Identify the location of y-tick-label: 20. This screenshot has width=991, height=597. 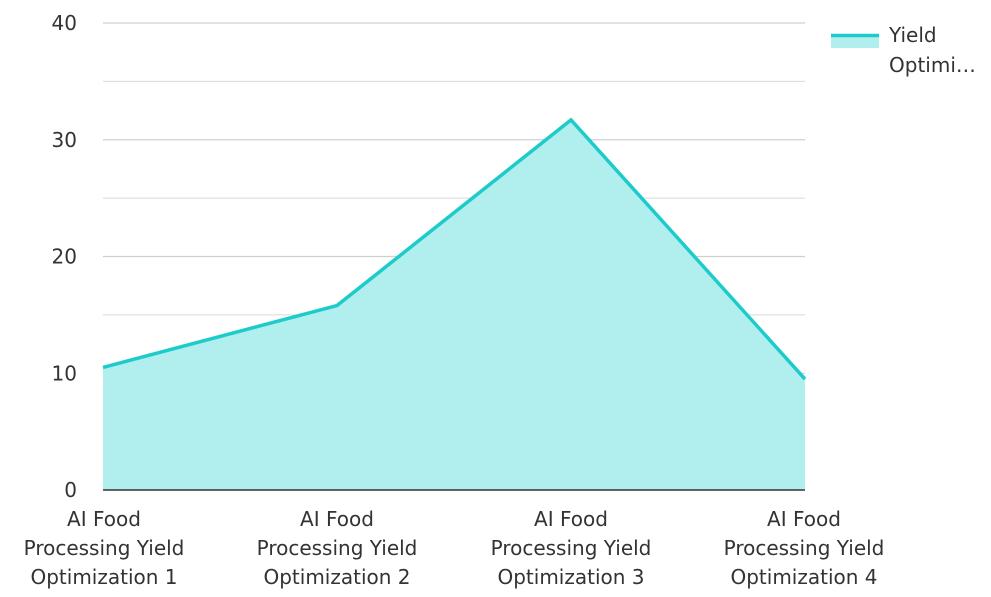
(64, 257).